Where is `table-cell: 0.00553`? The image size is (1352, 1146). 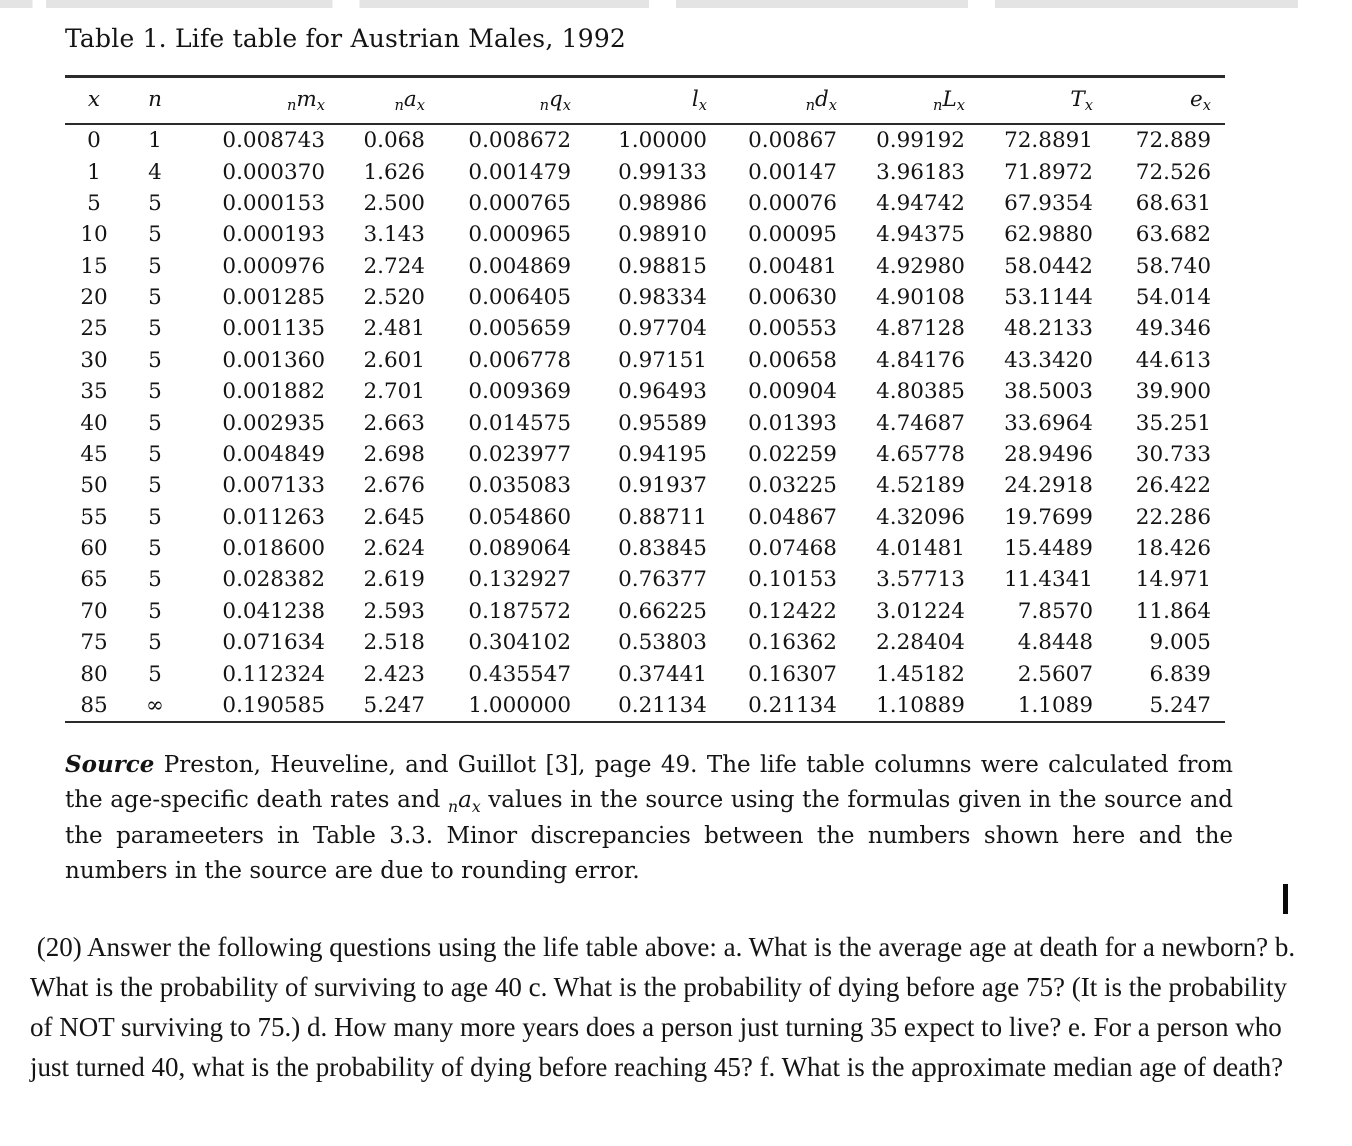
table-cell: 0.00553 is located at coordinates (792, 329).